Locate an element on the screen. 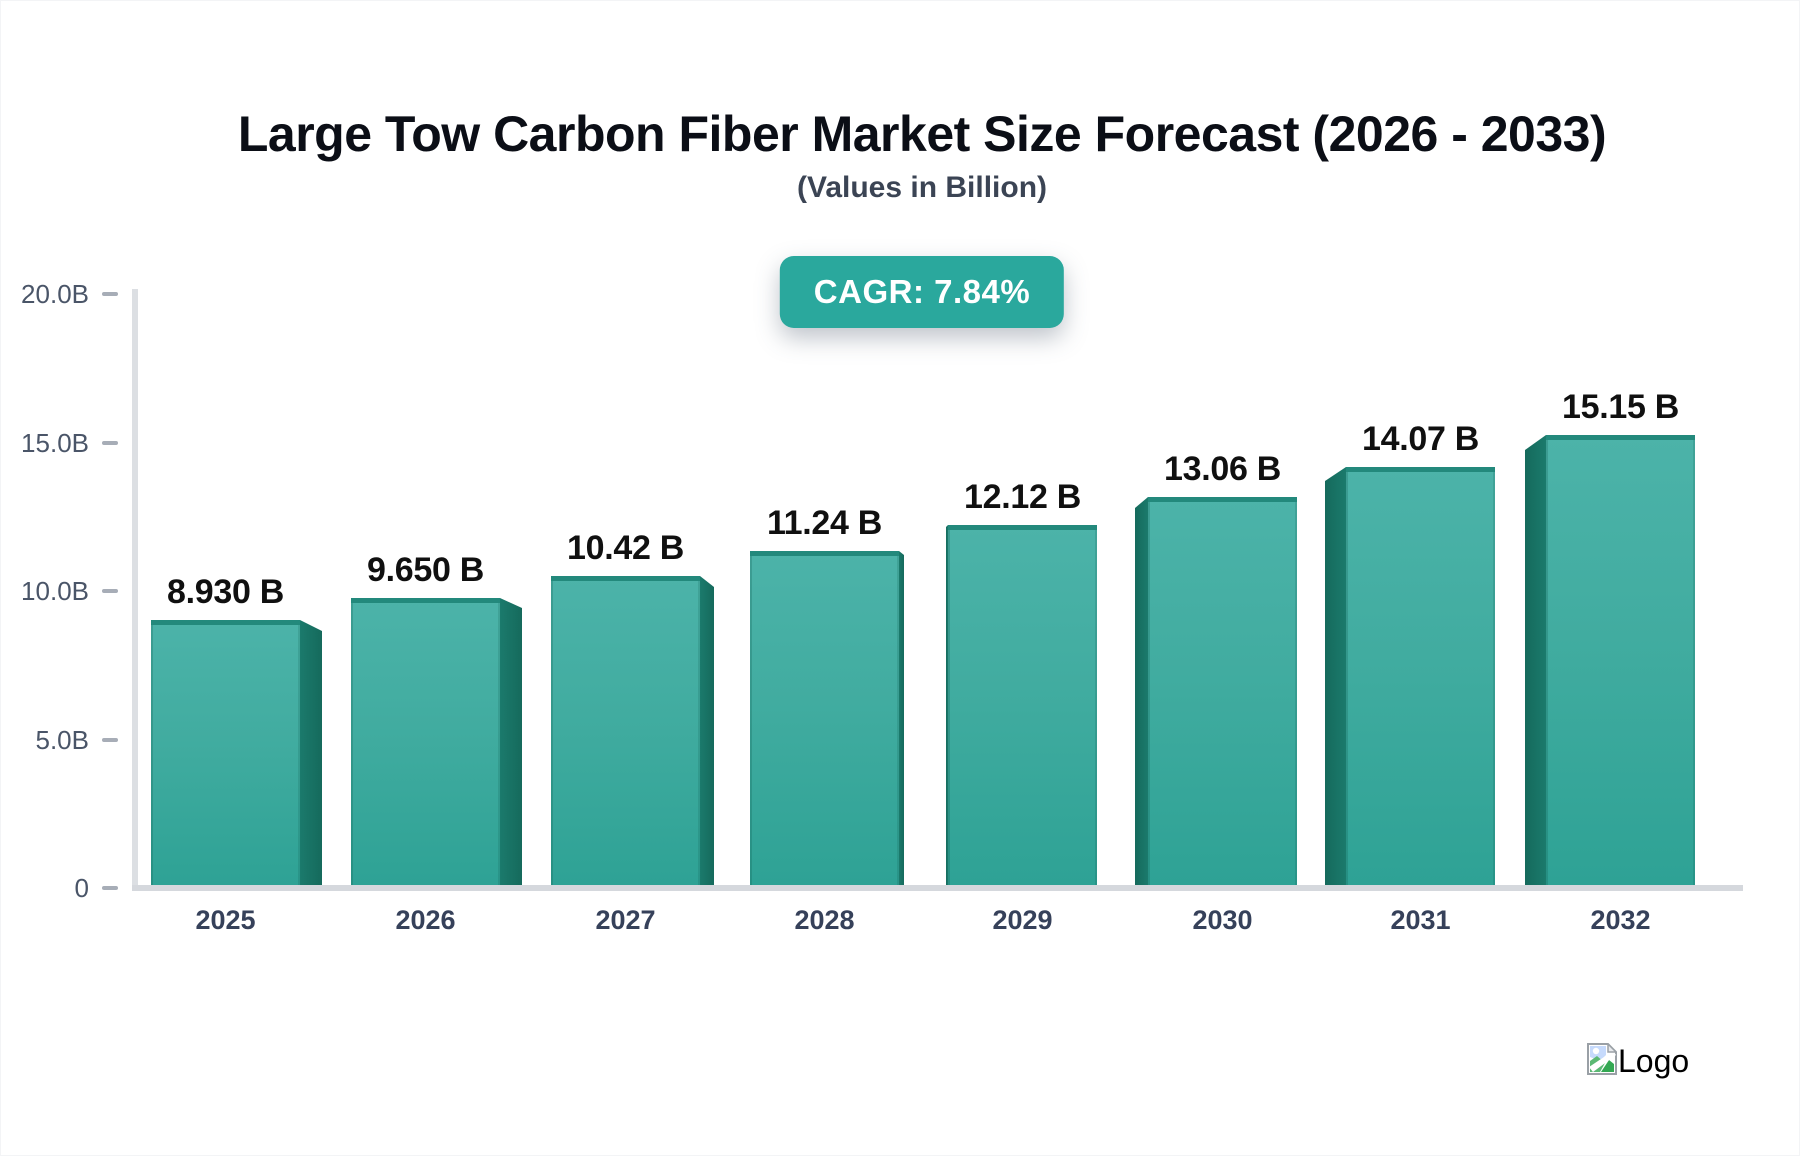 This screenshot has height=1156, width=1800. bar-value-label: 12.12 B is located at coordinates (1022, 497).